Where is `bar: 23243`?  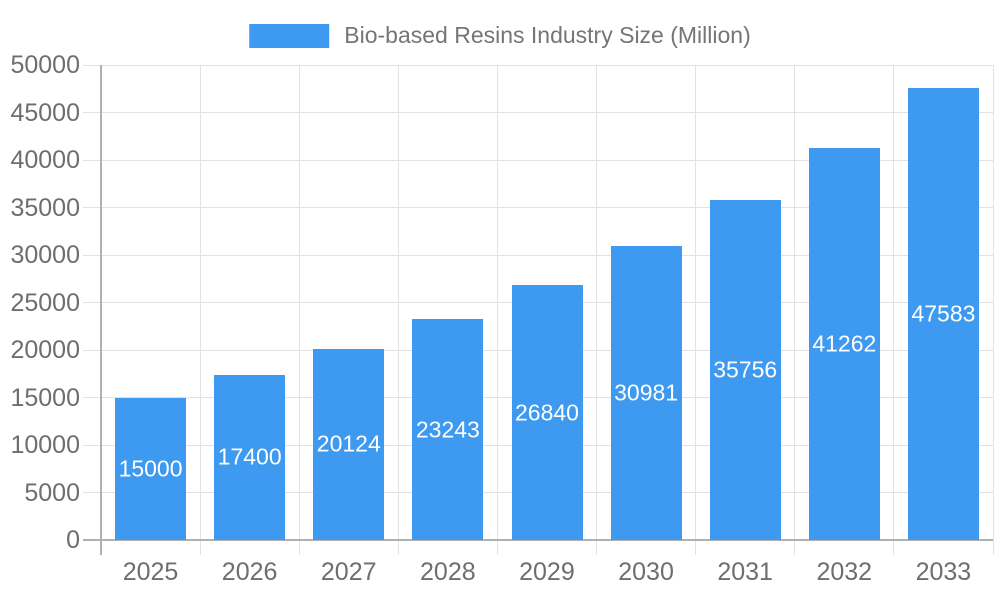
bar: 23243 is located at coordinates (448, 429).